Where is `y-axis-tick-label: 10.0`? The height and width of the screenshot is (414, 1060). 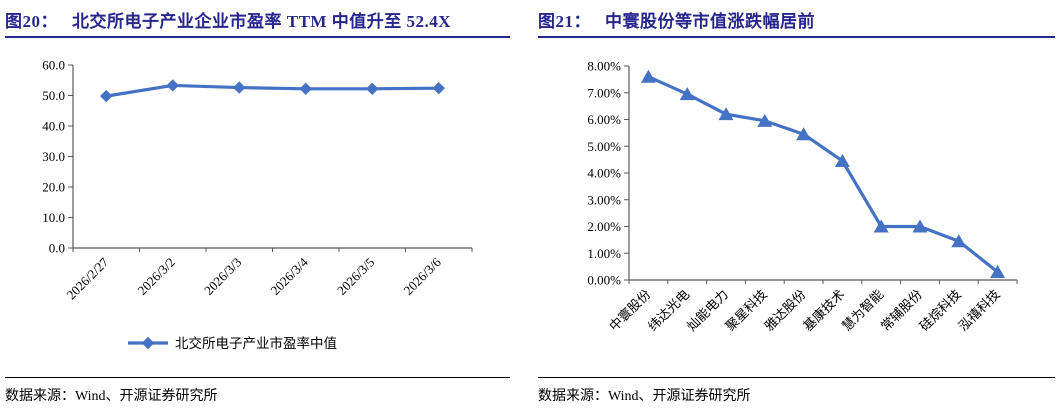
y-axis-tick-label: 10.0 is located at coordinates (53, 217).